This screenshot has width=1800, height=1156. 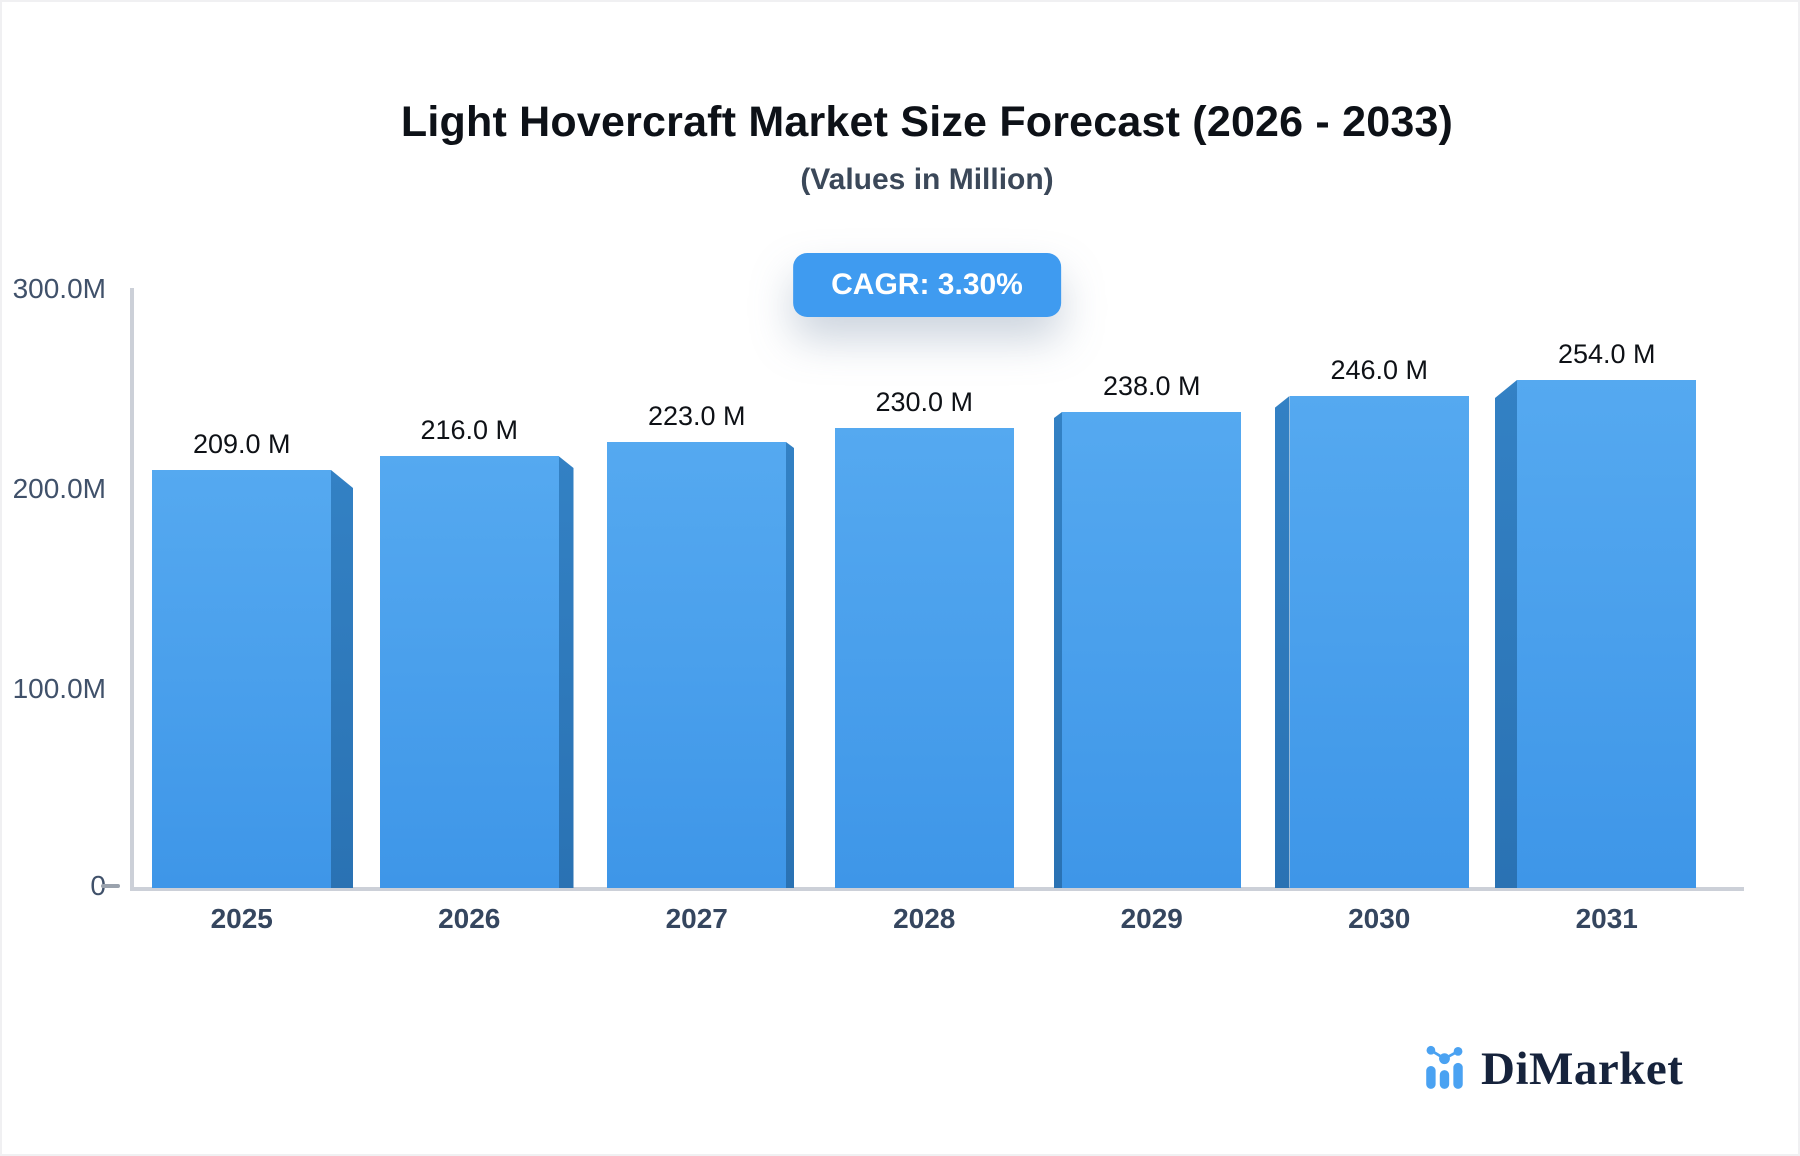 I want to click on x-axis-label: 2030, so click(x=1379, y=918).